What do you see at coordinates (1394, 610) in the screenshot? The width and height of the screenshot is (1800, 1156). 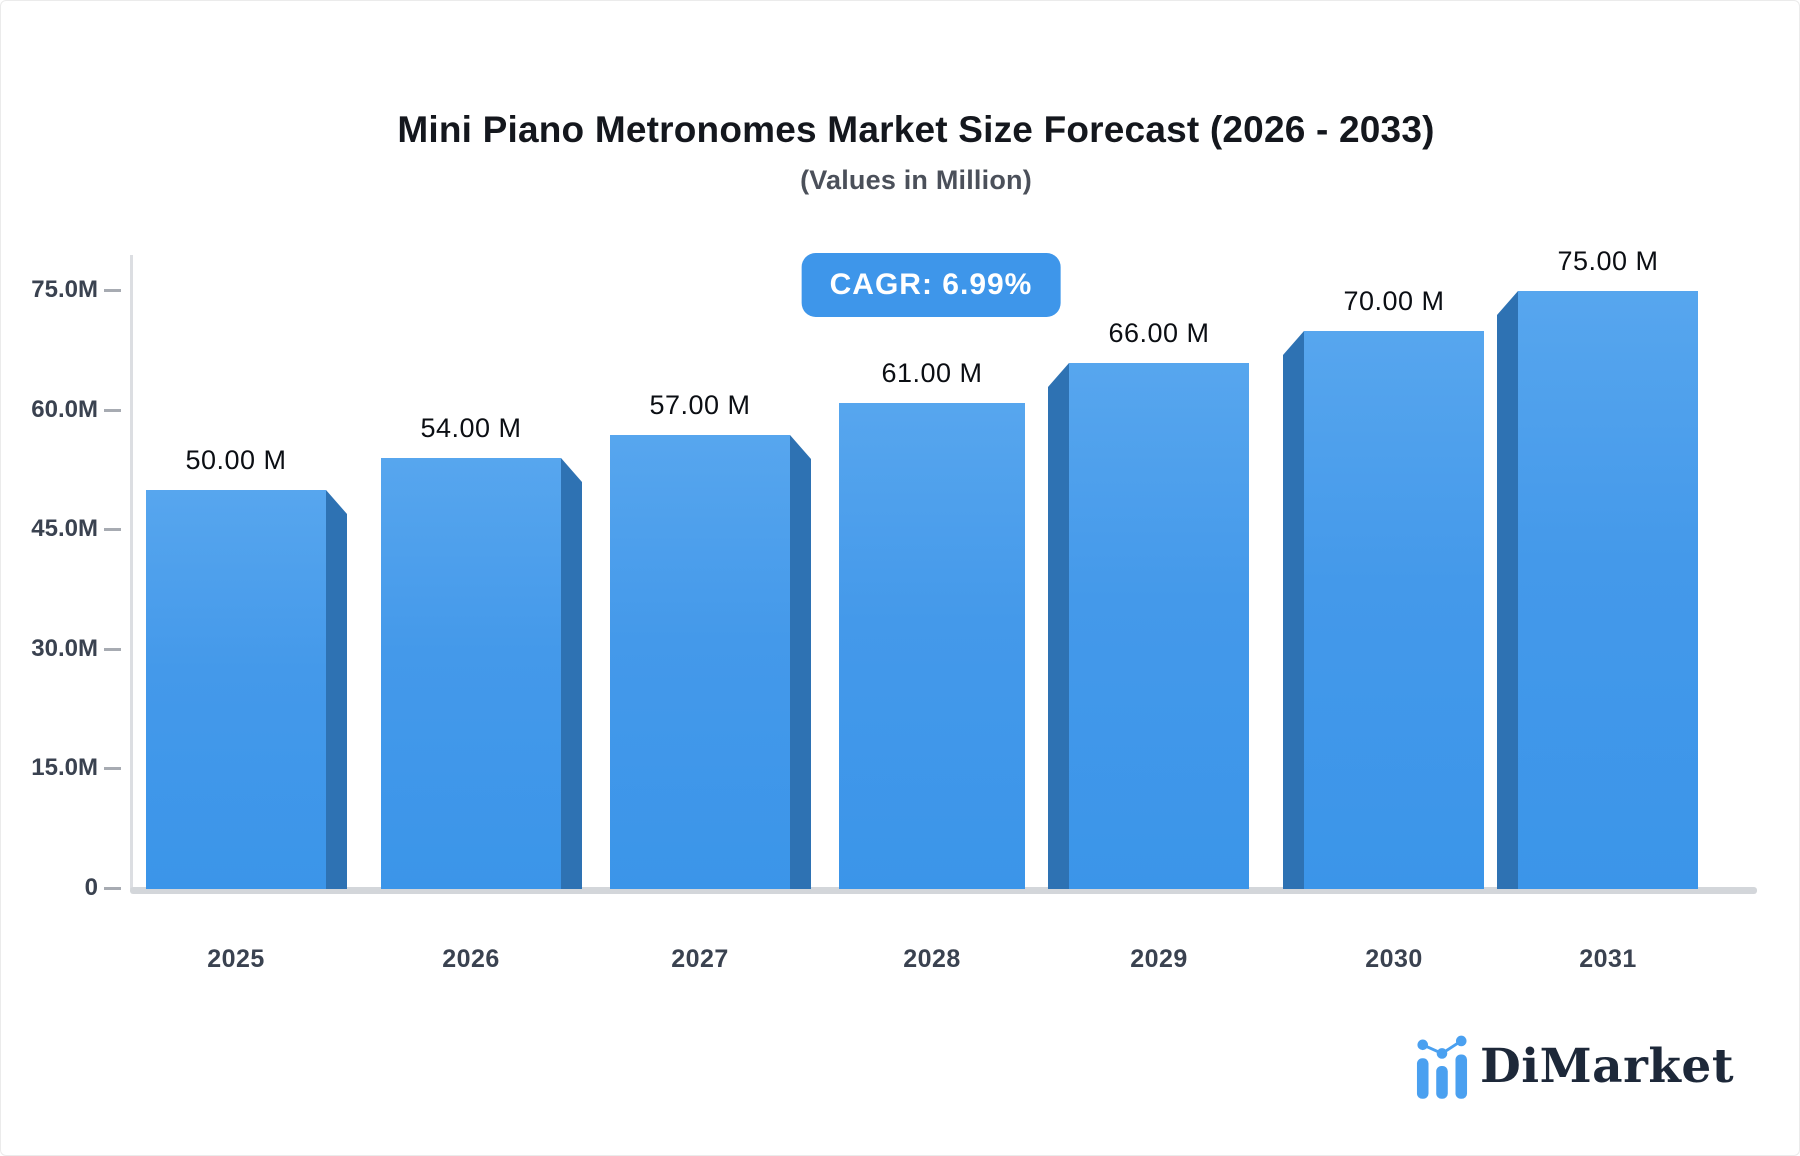 I see `bar-2030` at bounding box center [1394, 610].